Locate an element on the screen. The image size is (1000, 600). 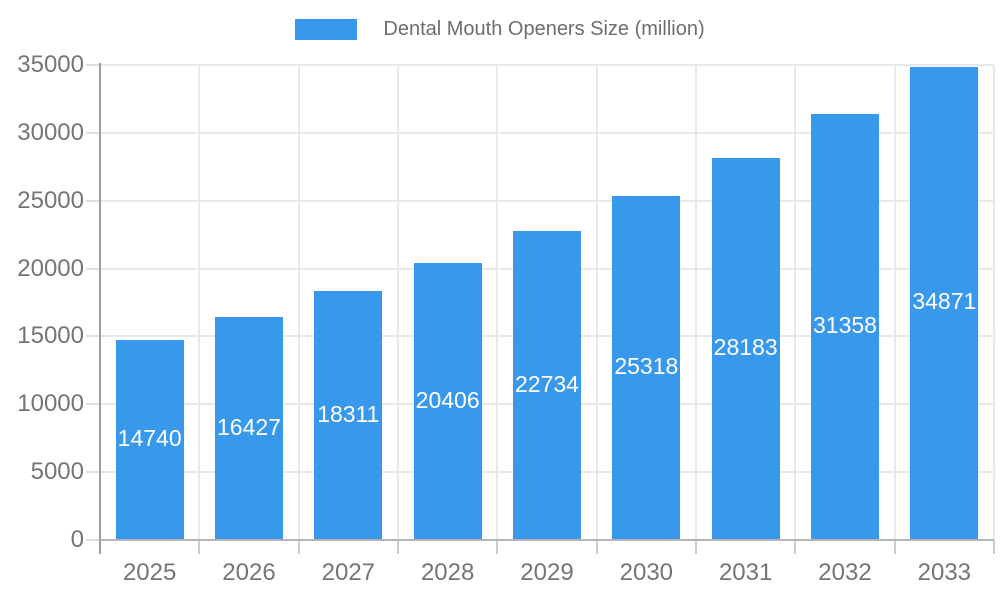
y-tick-label: 30000 is located at coordinates (50, 132).